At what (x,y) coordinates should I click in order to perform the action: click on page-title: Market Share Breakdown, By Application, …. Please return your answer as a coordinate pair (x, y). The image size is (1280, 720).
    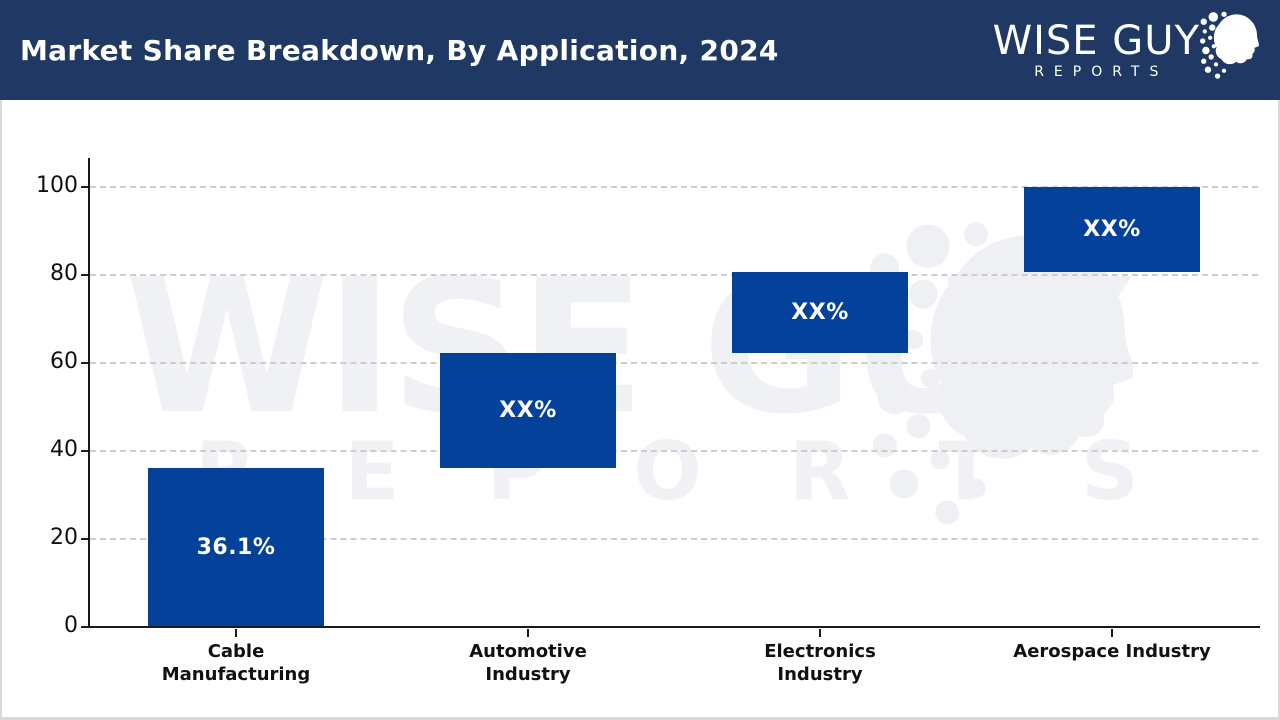
    Looking at the image, I should click on (399, 50).